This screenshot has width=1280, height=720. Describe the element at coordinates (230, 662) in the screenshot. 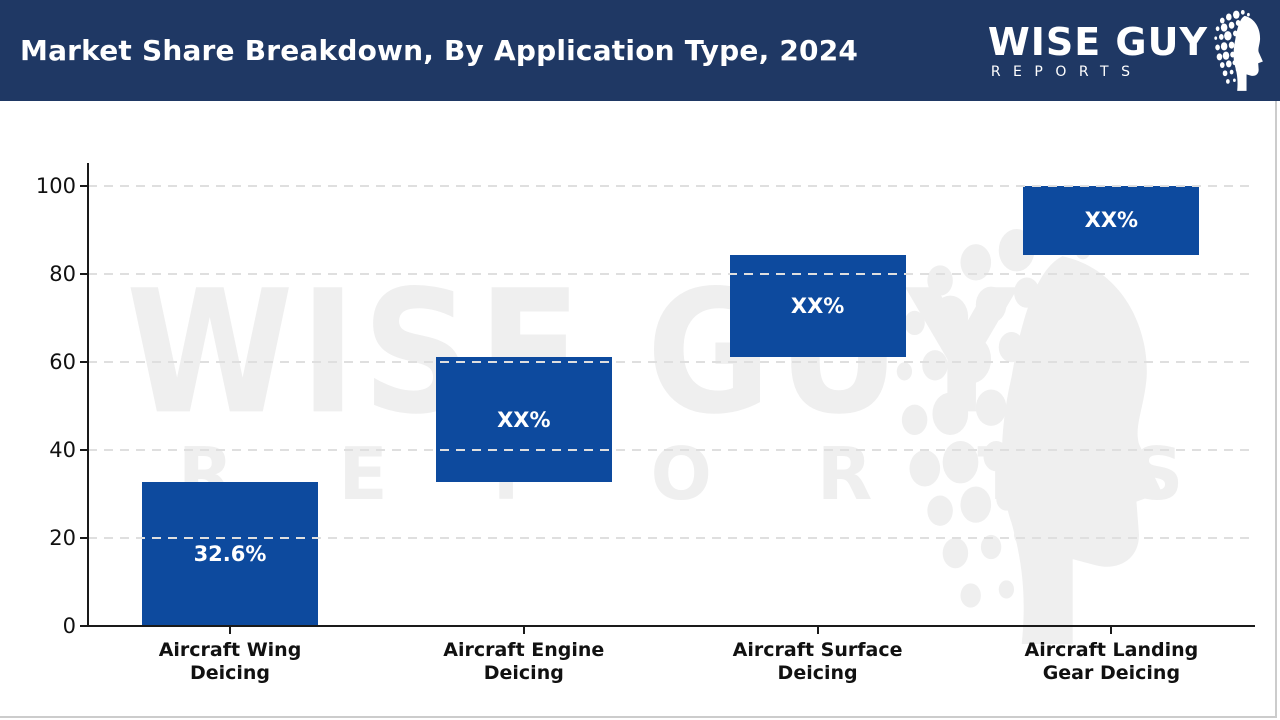

I see `x-category-label: Aircraft Wing Deicing` at that location.